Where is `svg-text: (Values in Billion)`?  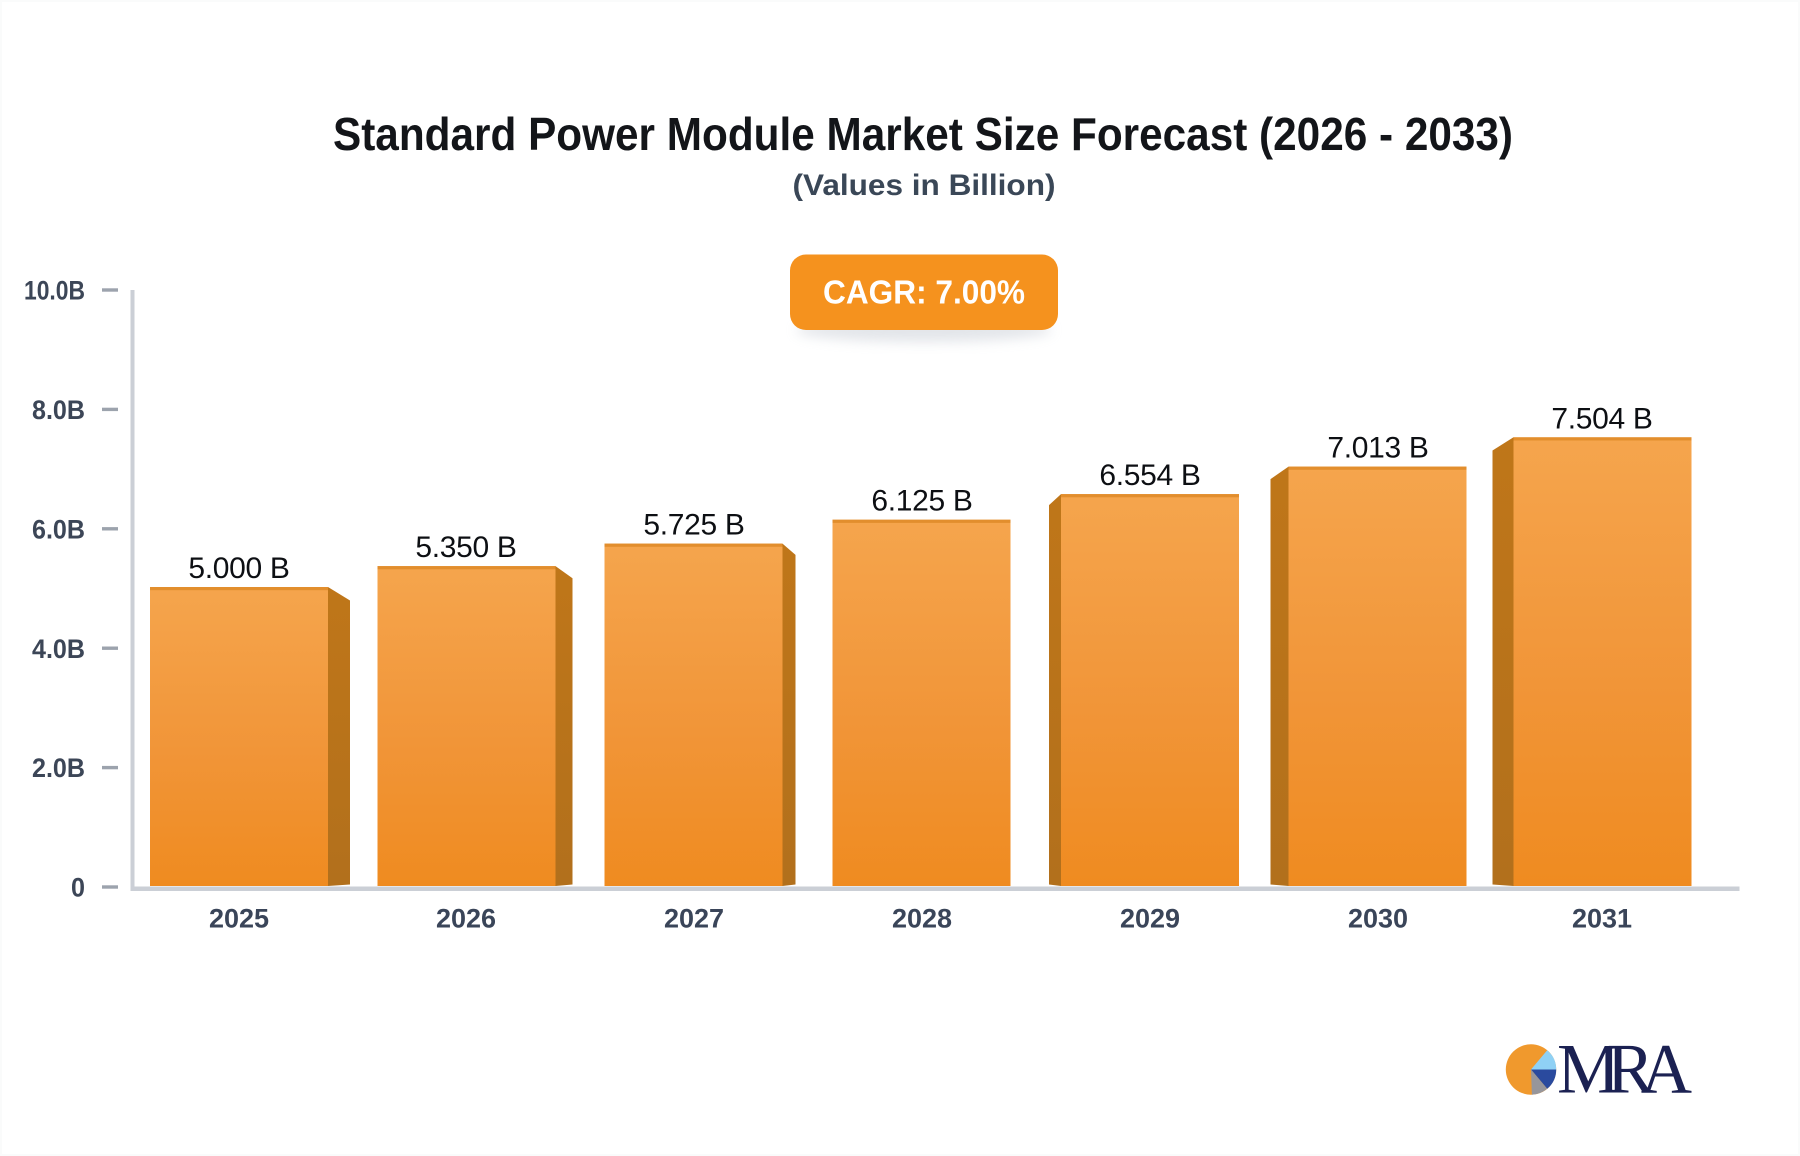 svg-text: (Values in Billion) is located at coordinates (924, 185).